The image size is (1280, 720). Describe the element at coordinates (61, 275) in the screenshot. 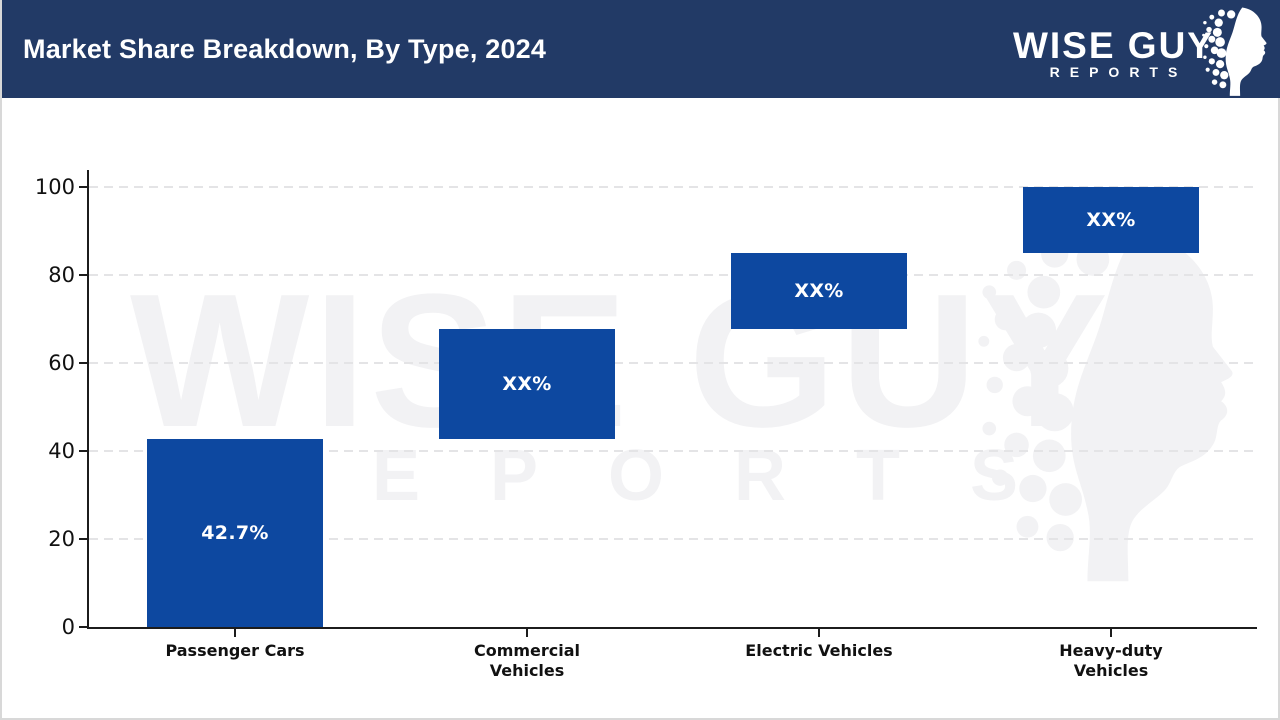

I see `y-tick-label: 80` at that location.